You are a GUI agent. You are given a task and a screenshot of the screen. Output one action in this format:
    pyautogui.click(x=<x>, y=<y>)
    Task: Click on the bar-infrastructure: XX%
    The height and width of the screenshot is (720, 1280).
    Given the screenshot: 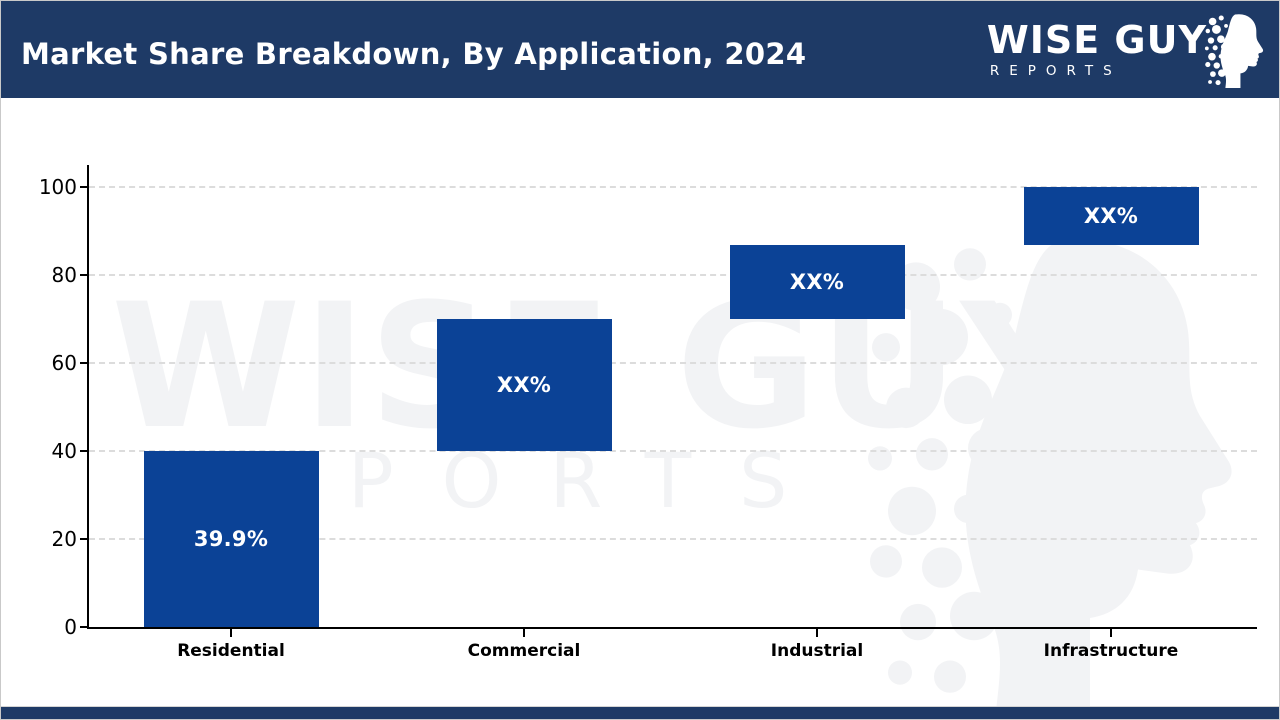 What is the action you would take?
    pyautogui.click(x=1111, y=216)
    